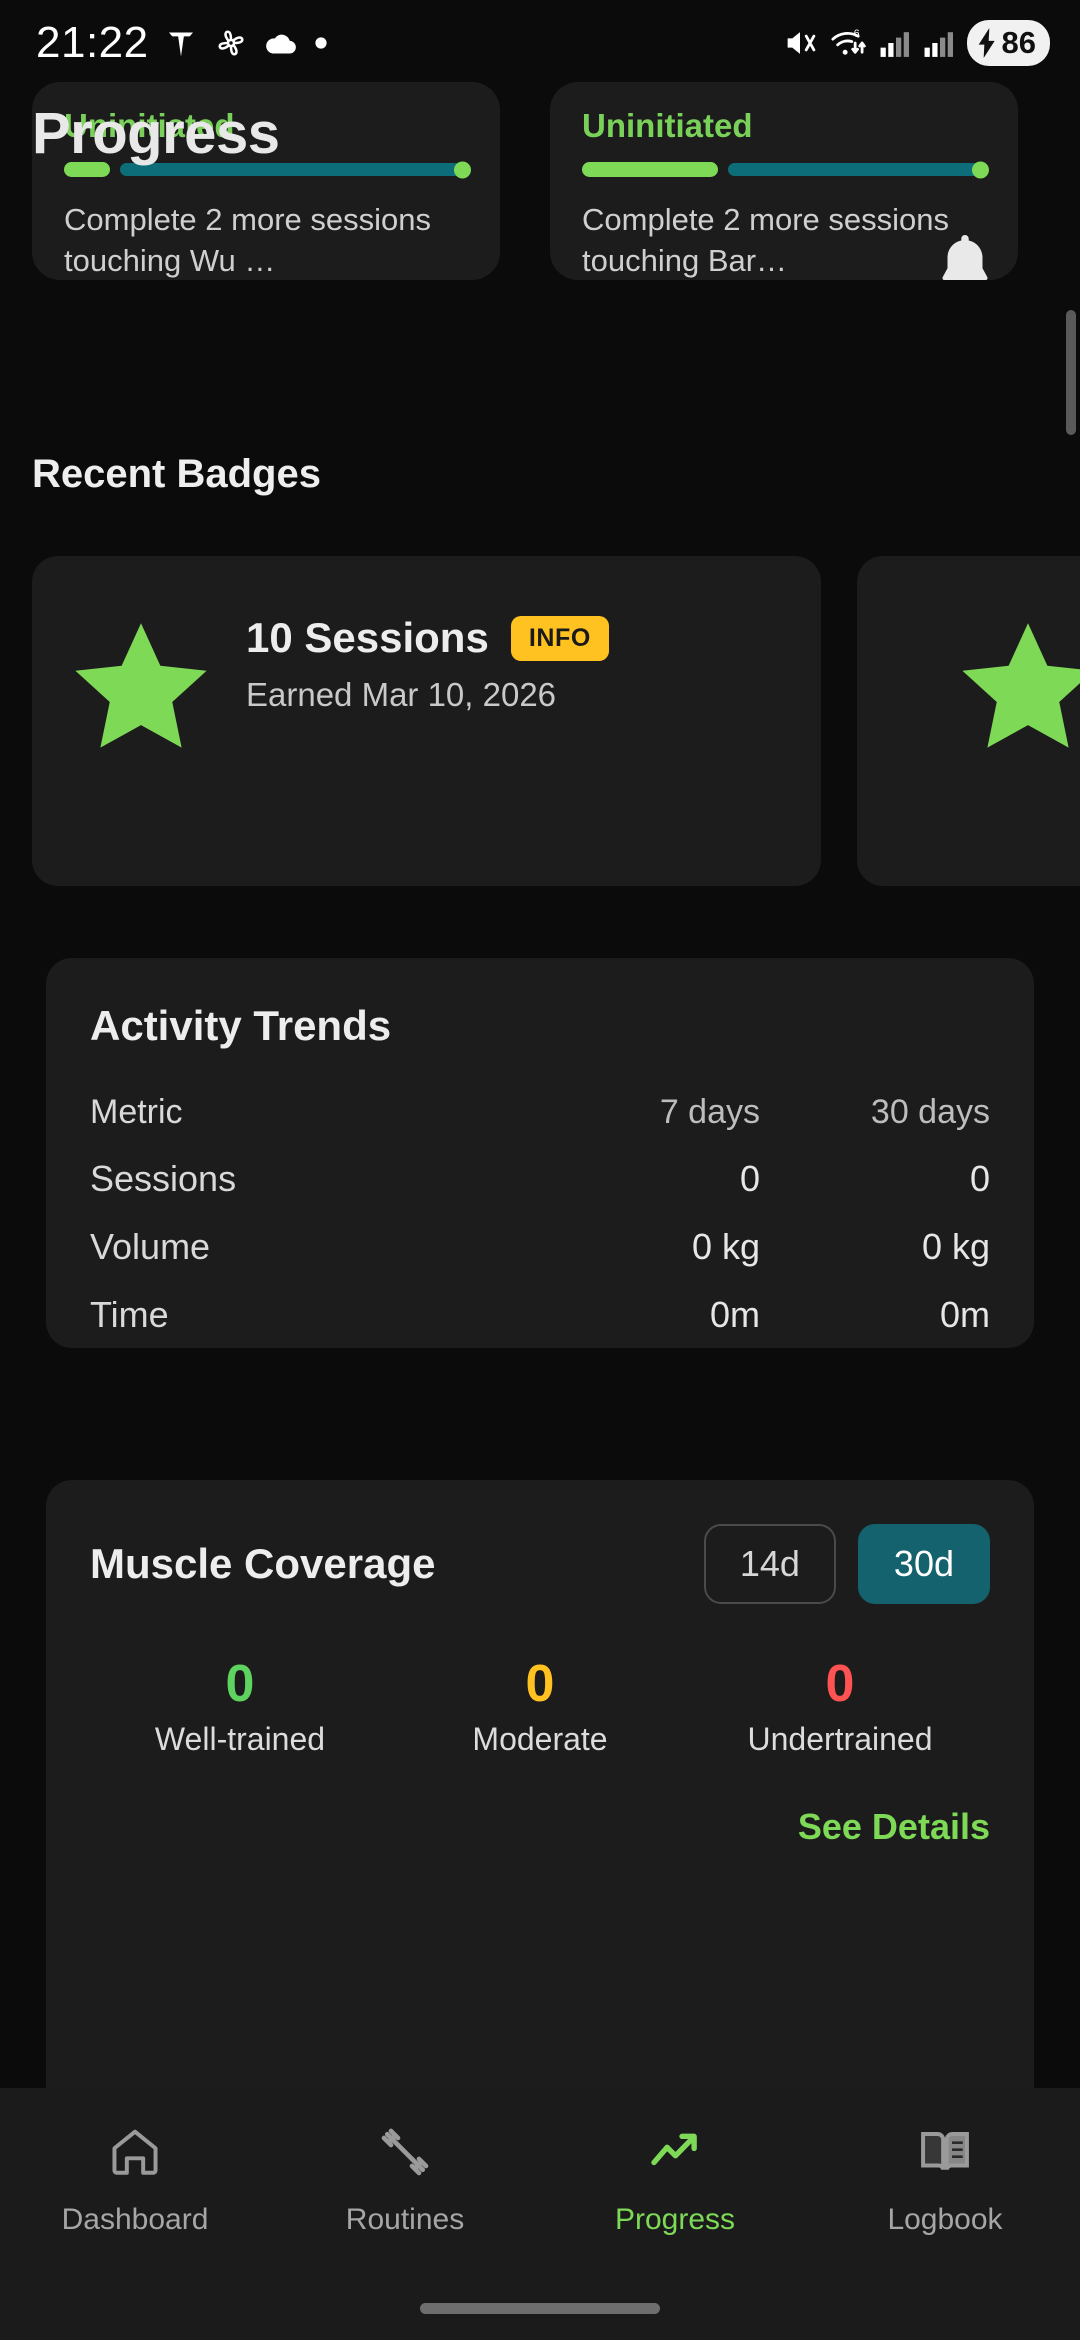  Describe the element at coordinates (734, 1314) in the screenshot. I see `row-7d: 0m` at that location.